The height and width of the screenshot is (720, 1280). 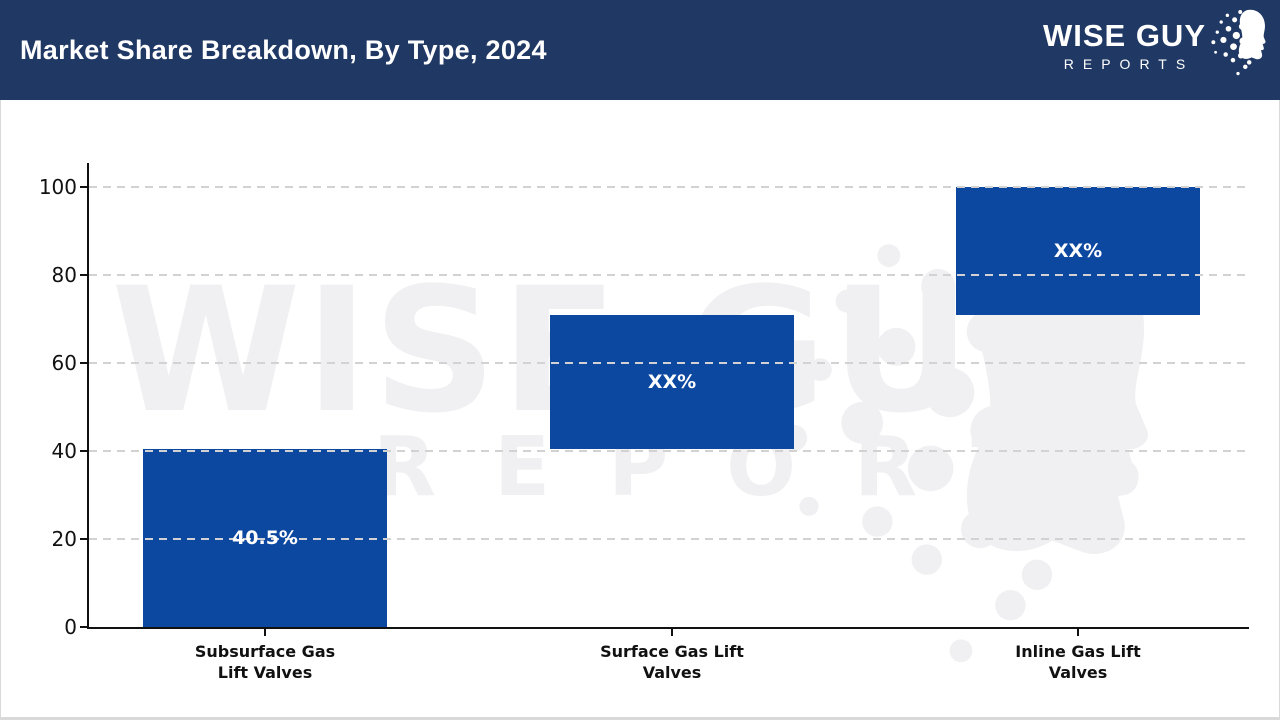 I want to click on x-tick-label: Surface Gas Lift Valves, so click(x=672, y=662).